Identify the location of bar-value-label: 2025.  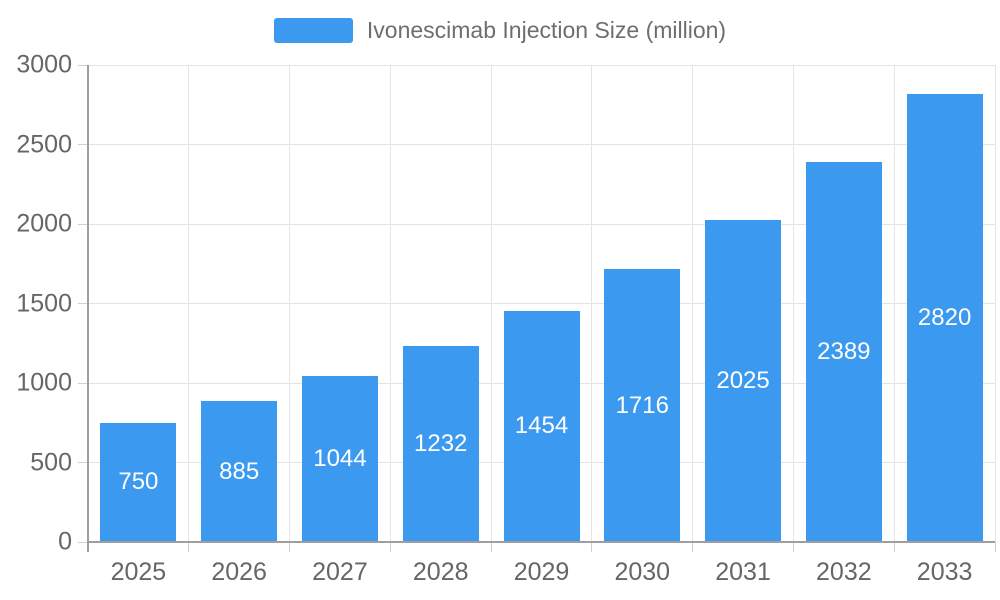
(743, 380).